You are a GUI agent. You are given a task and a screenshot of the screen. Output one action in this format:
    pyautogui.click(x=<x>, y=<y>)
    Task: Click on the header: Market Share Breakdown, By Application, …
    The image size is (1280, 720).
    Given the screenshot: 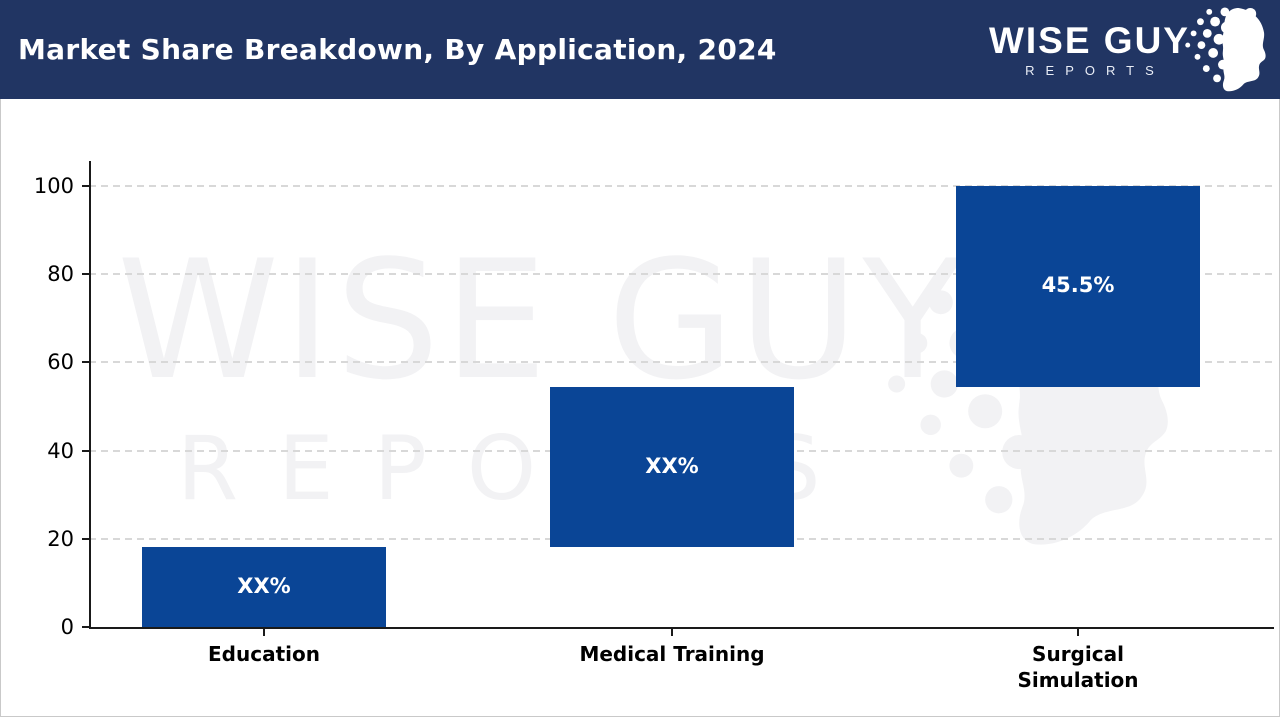 What is the action you would take?
    pyautogui.click(x=640, y=49)
    